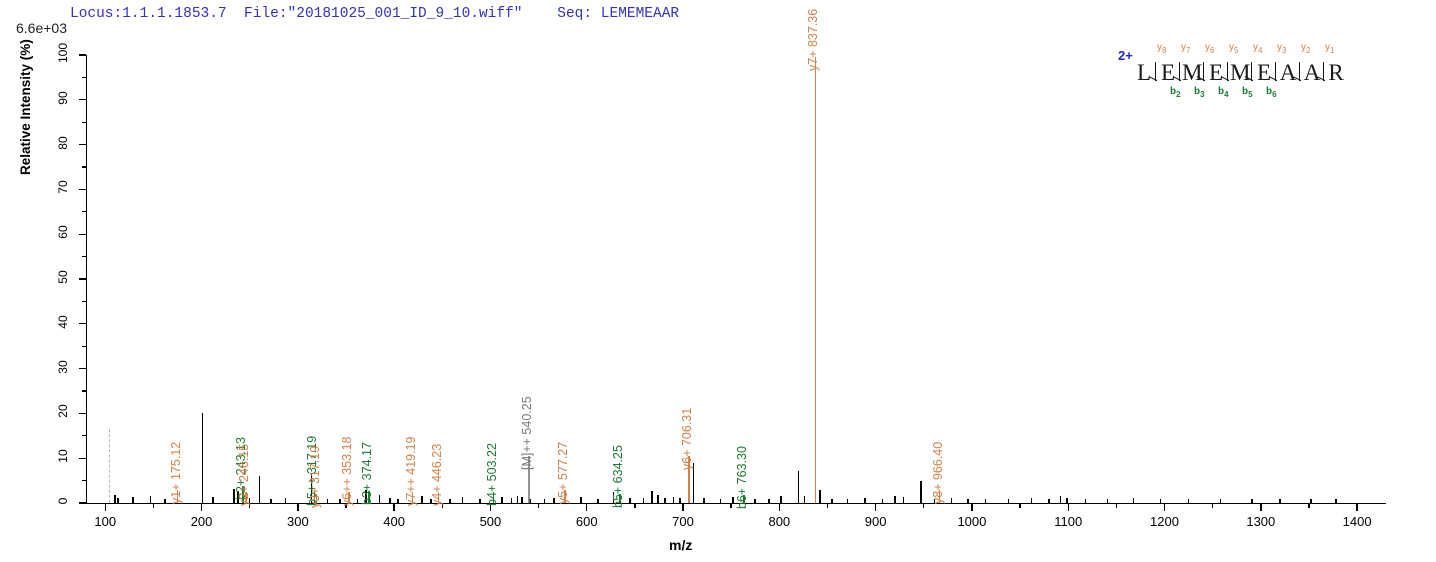 Image resolution: width=1436 pixels, height=562 pixels. Describe the element at coordinates (201, 521) in the screenshot. I see `x-tick-label: 200` at that location.